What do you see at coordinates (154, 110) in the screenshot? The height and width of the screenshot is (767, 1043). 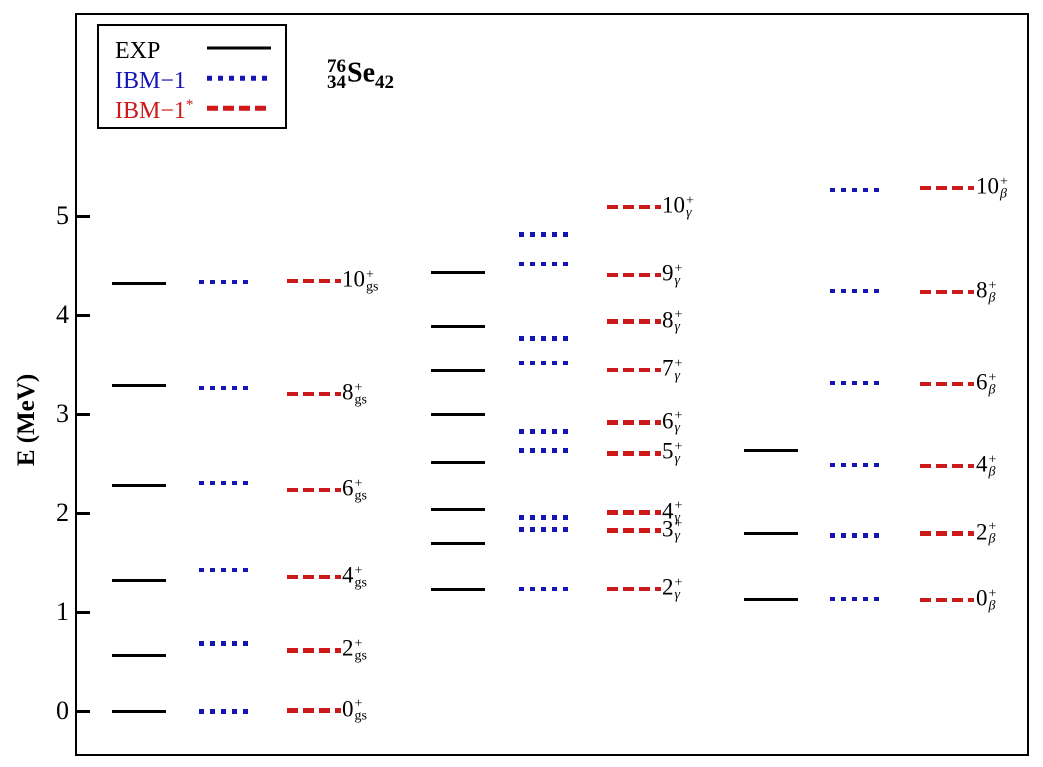 I see `legend-label-ibm1star: IBM−1*` at bounding box center [154, 110].